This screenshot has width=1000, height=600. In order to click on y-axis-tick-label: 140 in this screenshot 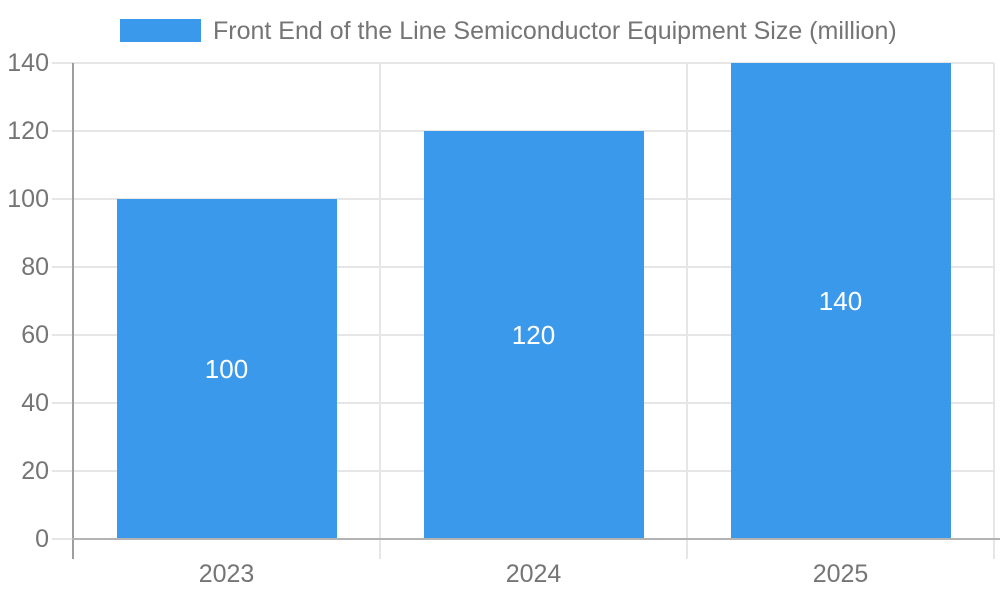, I will do `click(28, 63)`.